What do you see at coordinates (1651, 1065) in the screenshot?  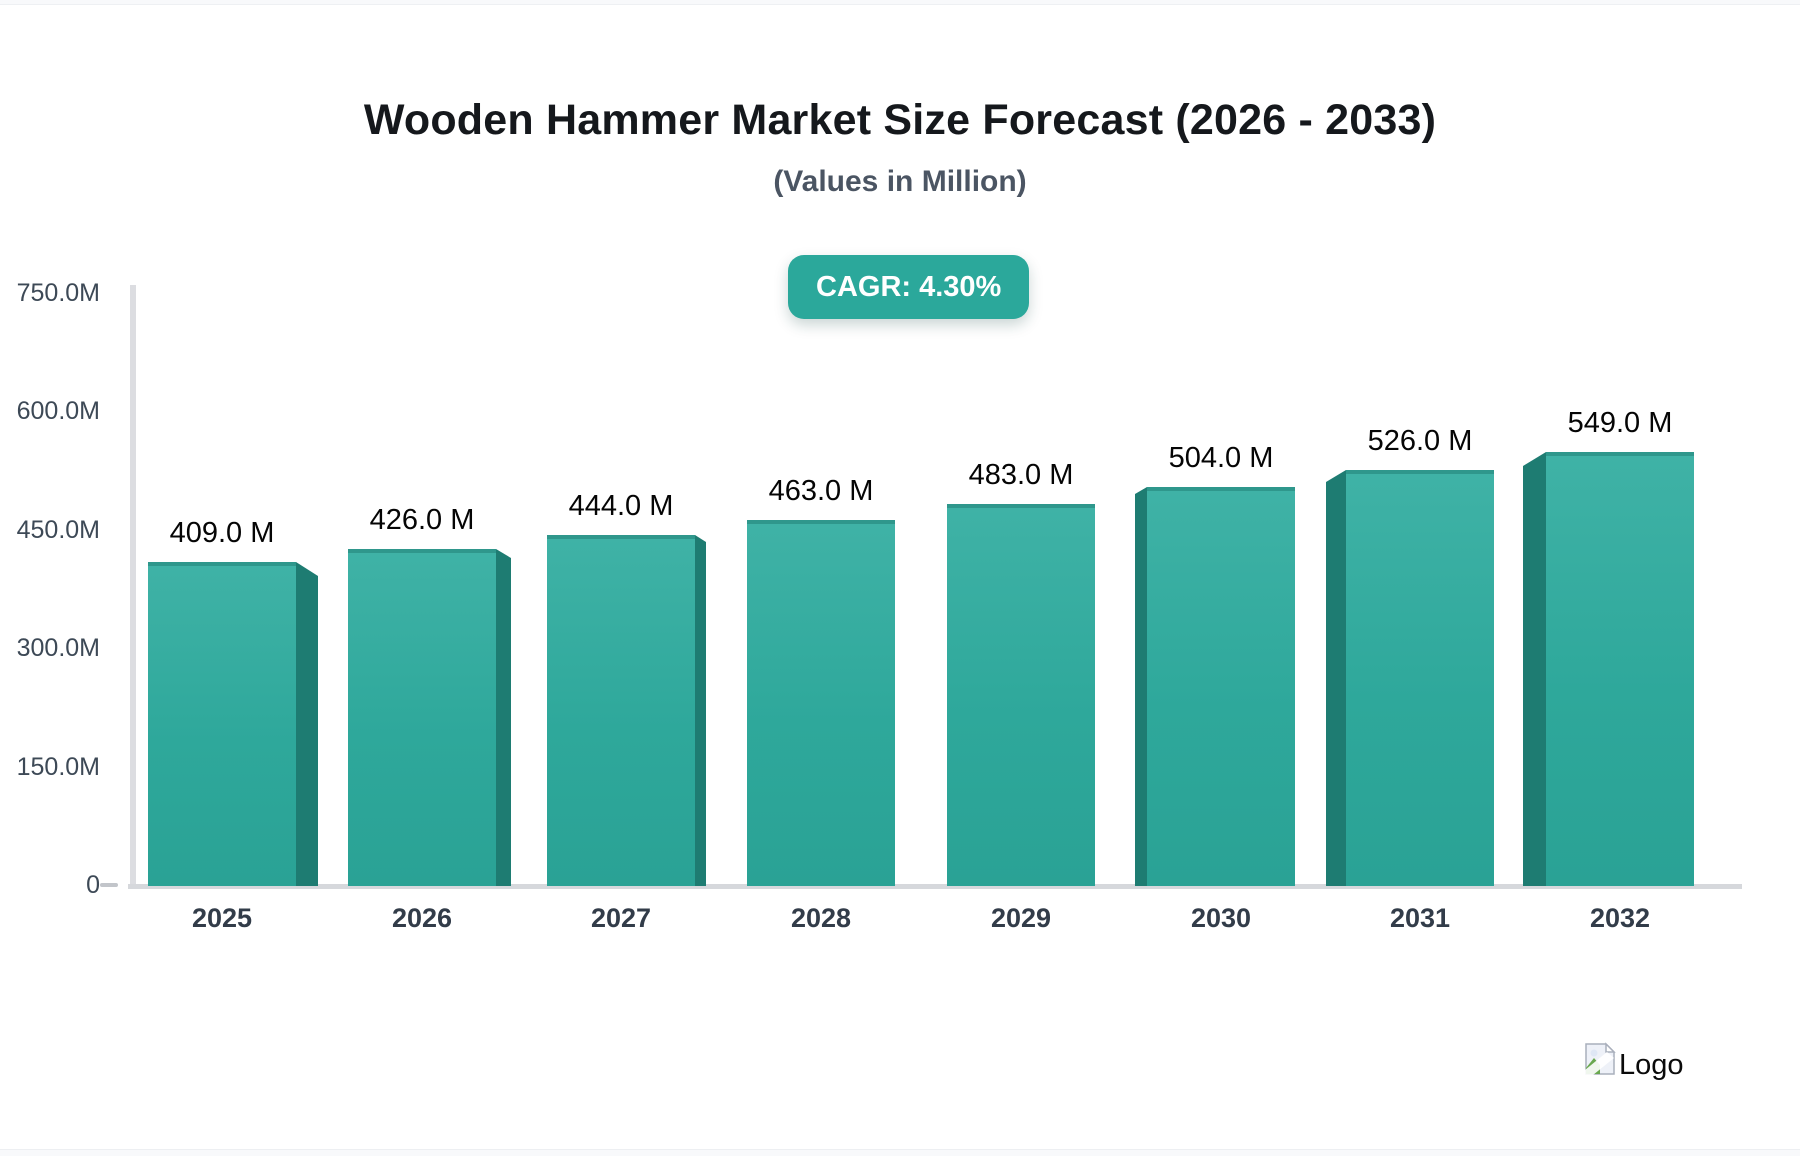 I see `logo-text: Logo` at bounding box center [1651, 1065].